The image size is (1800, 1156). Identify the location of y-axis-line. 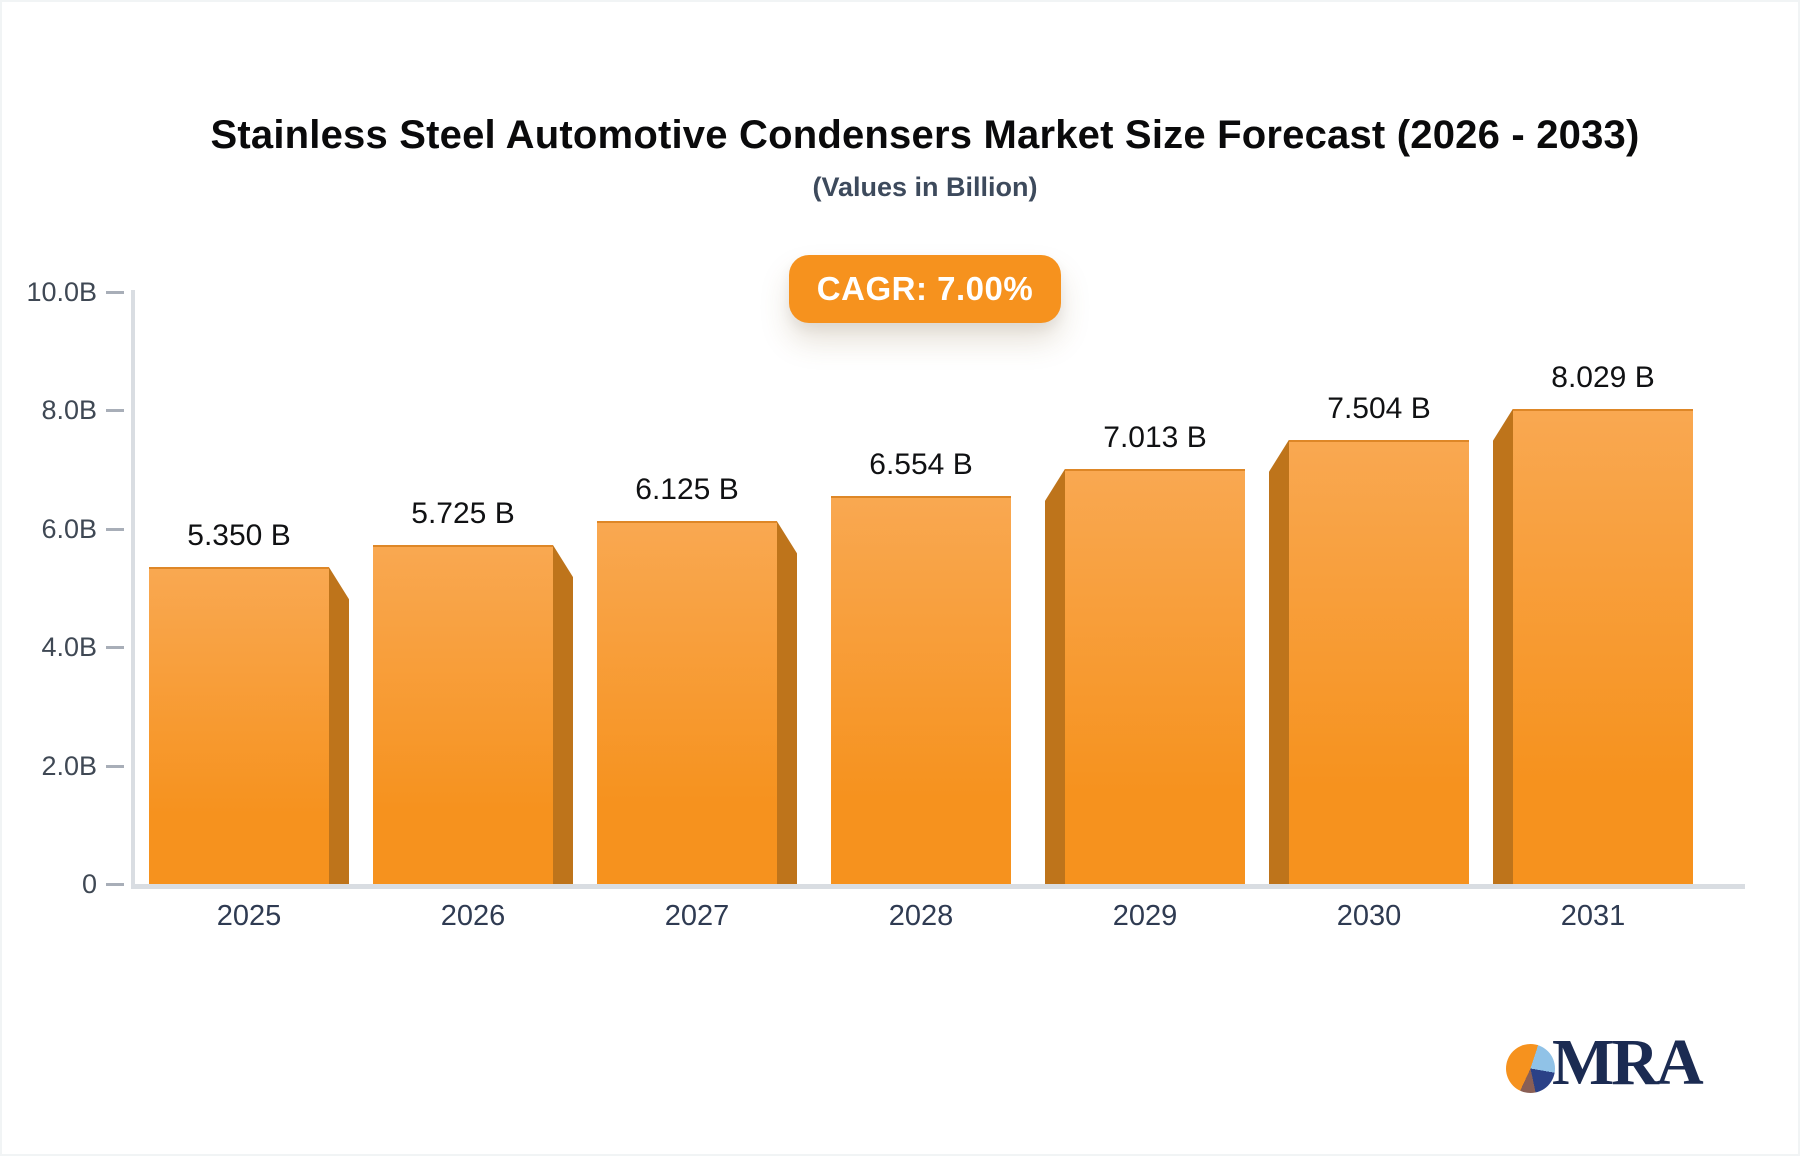
(133, 589).